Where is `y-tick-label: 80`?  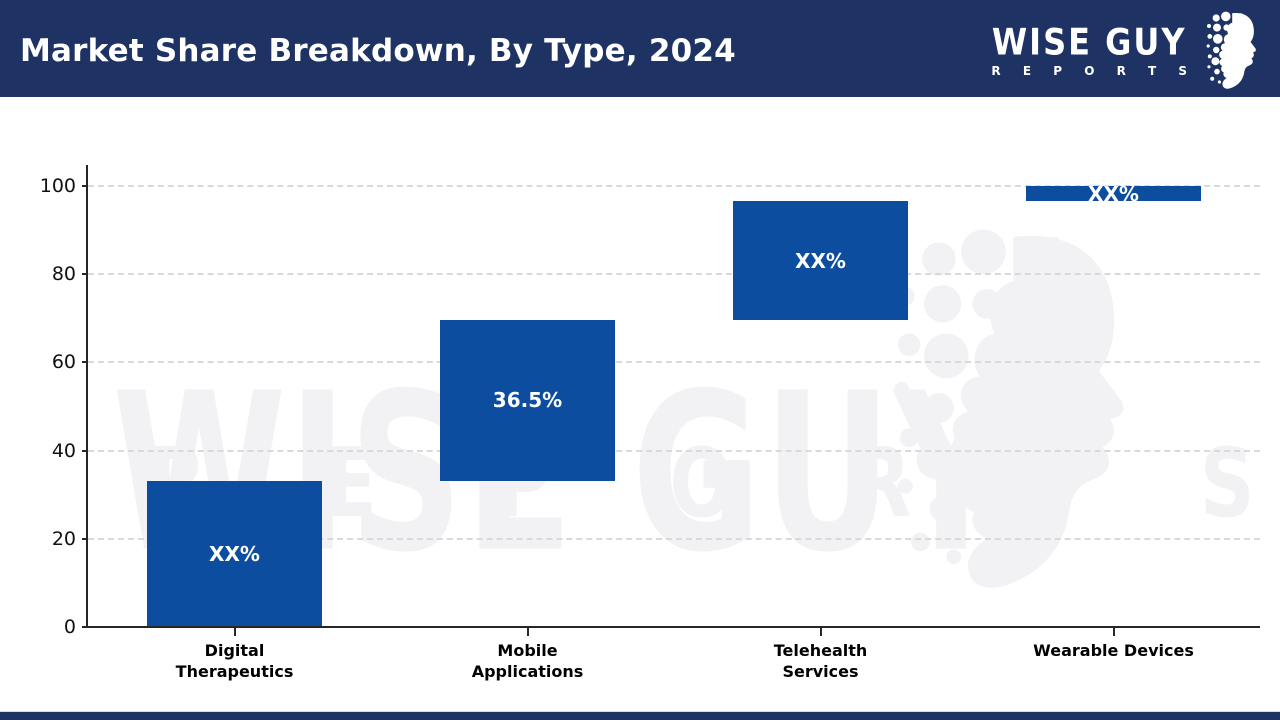 y-tick-label: 80 is located at coordinates (63, 274).